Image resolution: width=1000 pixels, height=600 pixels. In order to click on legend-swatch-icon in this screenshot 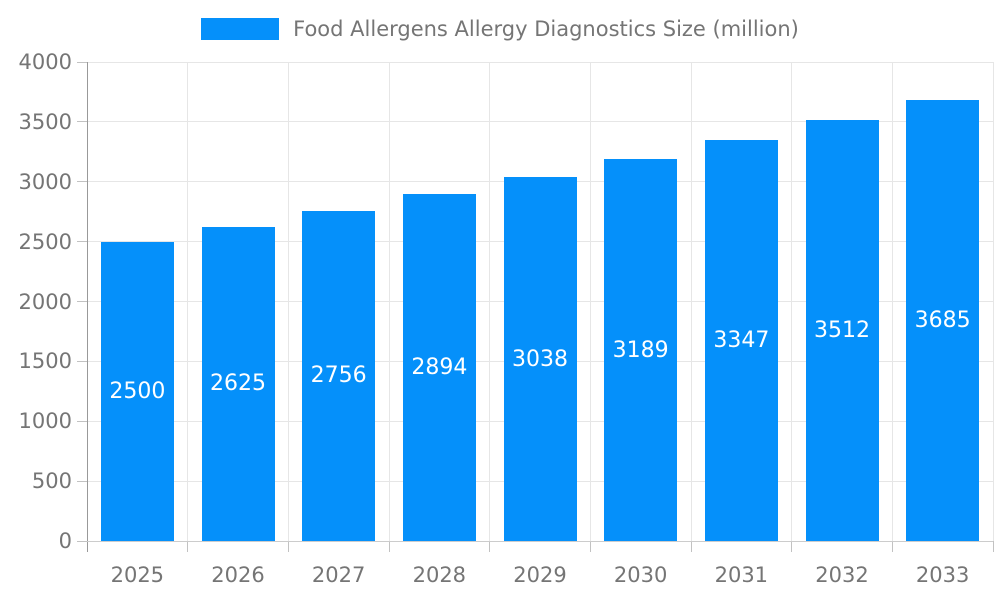, I will do `click(240, 29)`.